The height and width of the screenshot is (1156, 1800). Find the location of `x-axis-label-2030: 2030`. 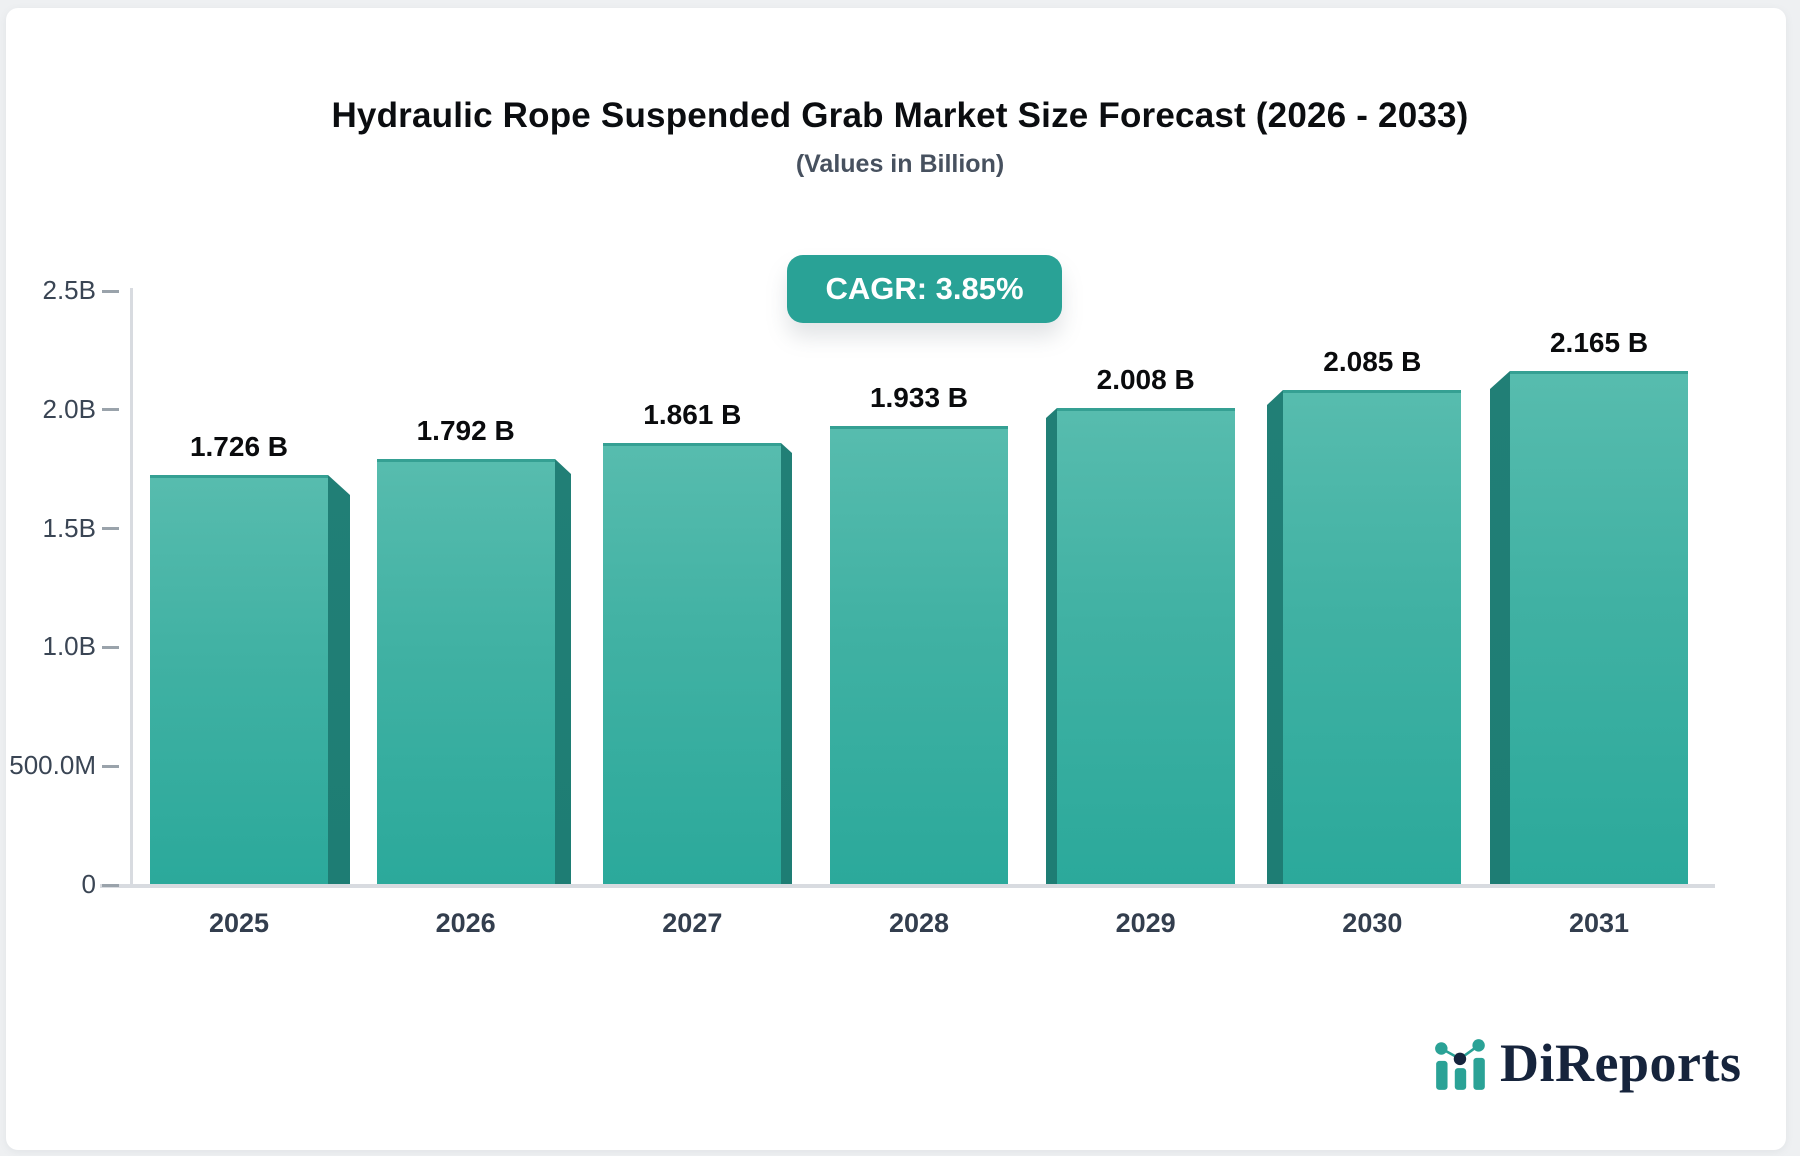

x-axis-label-2030: 2030 is located at coordinates (1372, 923).